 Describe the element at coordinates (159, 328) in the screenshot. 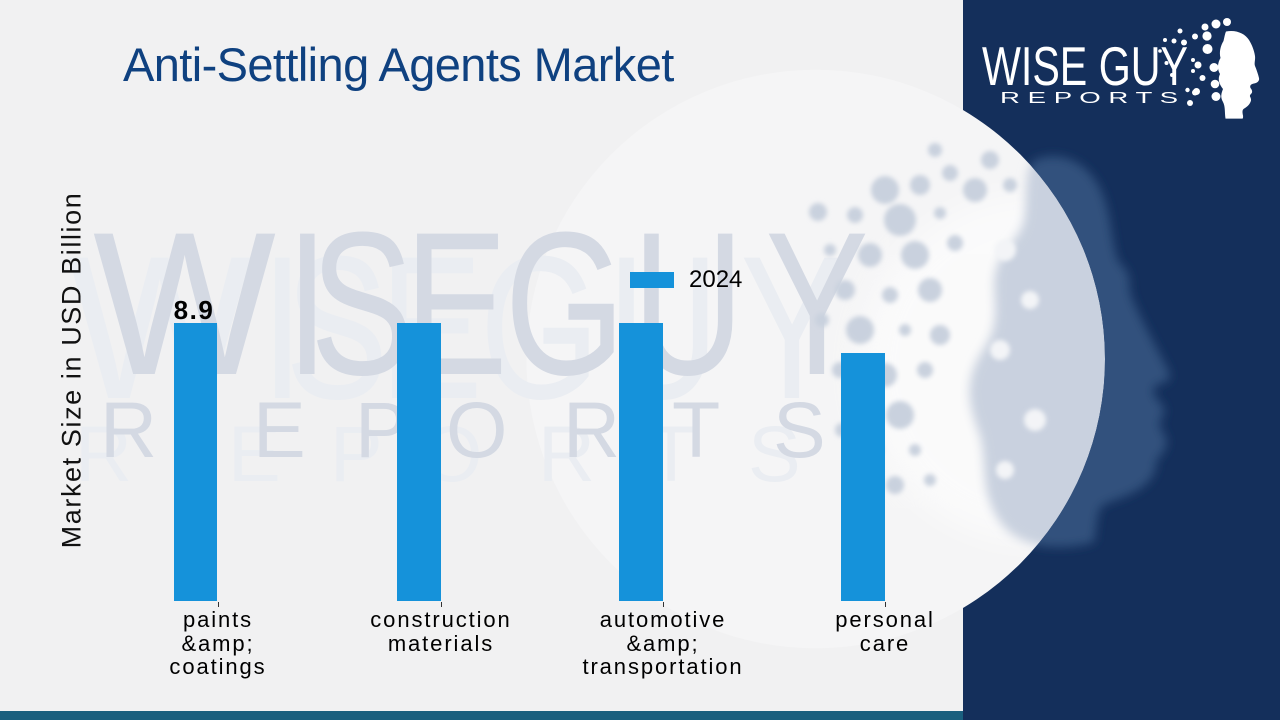

I see `svg-text: W` at that location.